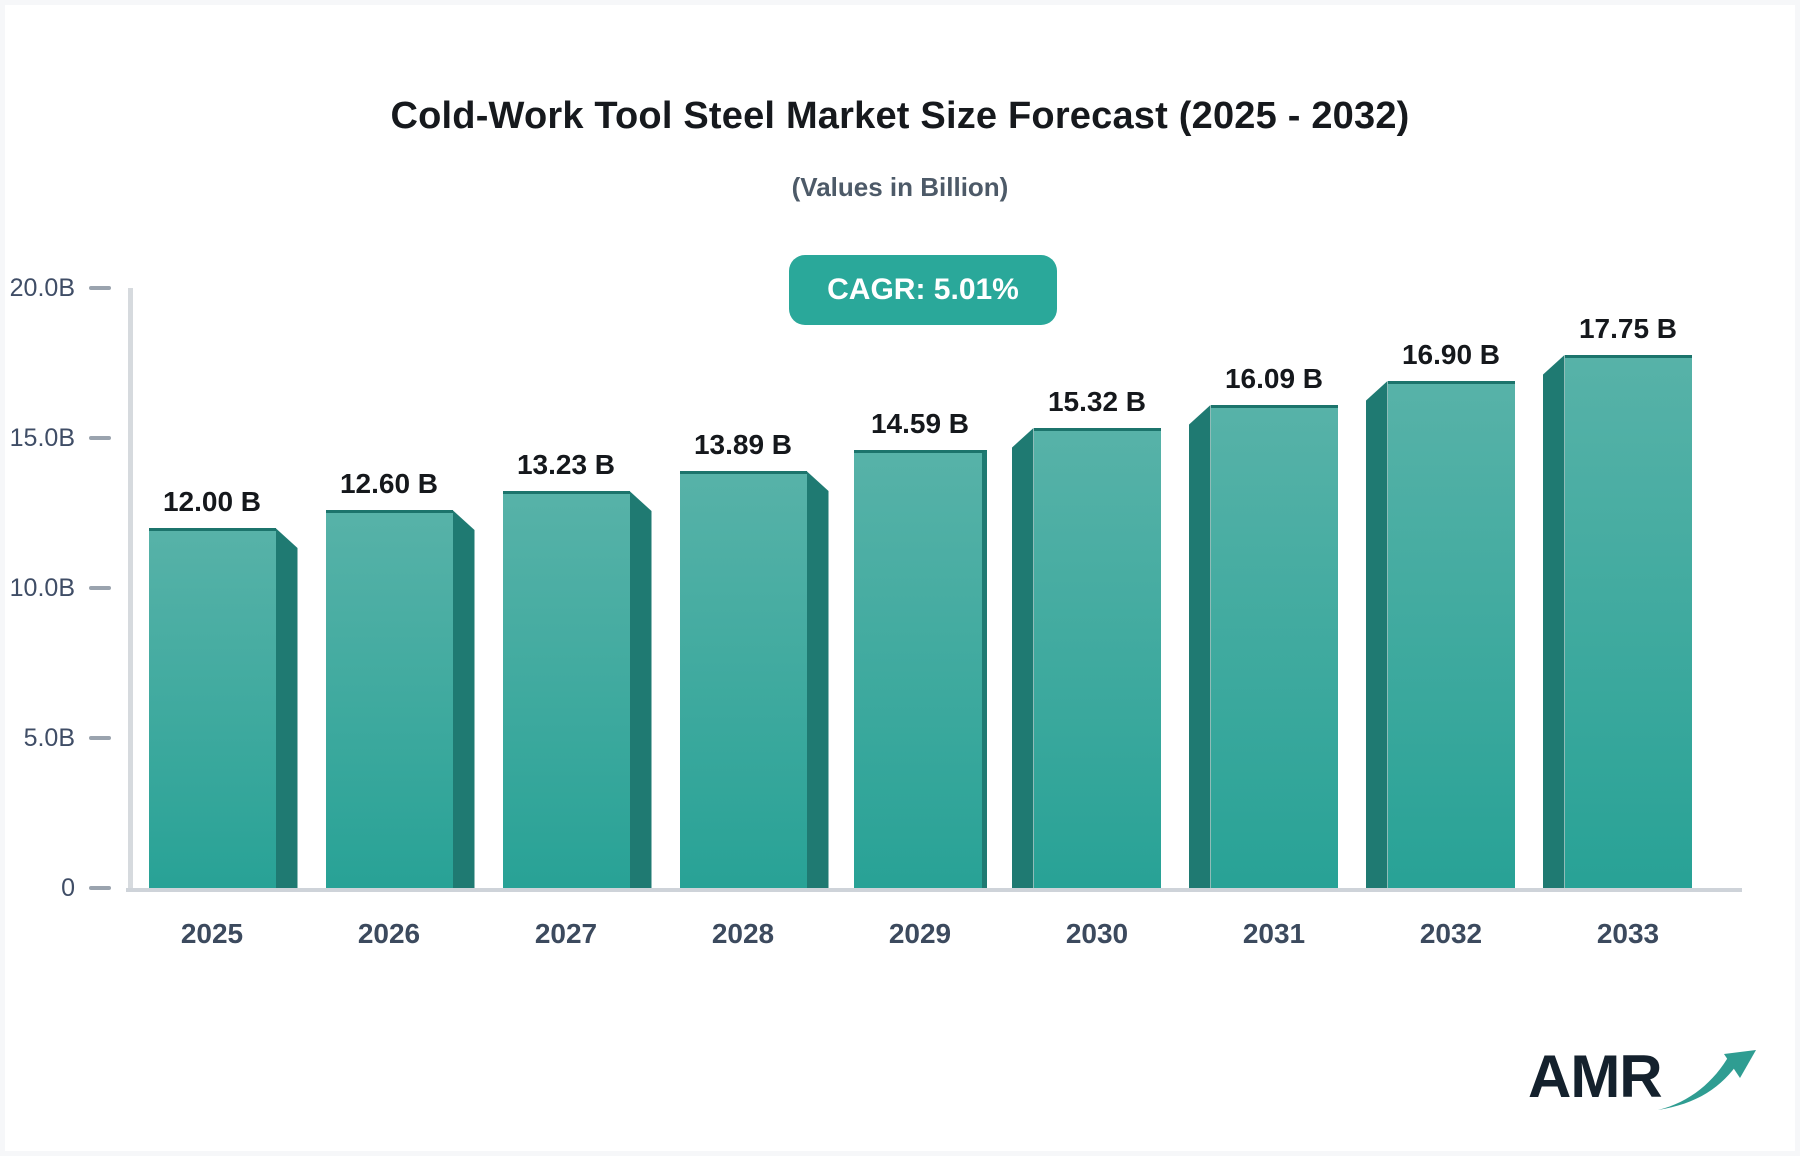  I want to click on y-axis-line, so click(130, 590).